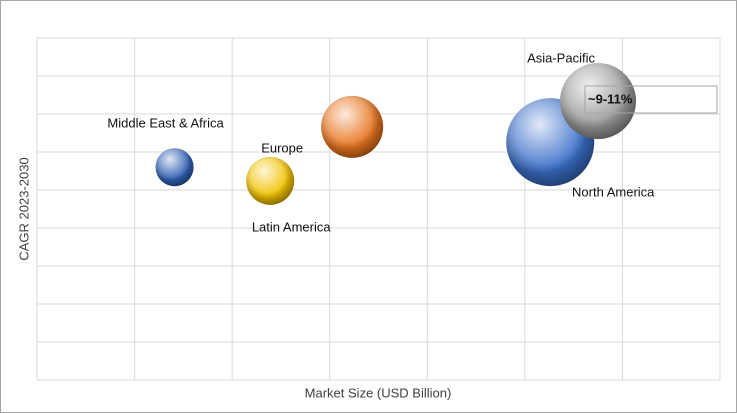  What do you see at coordinates (651, 99) in the screenshot?
I see `callout-box` at bounding box center [651, 99].